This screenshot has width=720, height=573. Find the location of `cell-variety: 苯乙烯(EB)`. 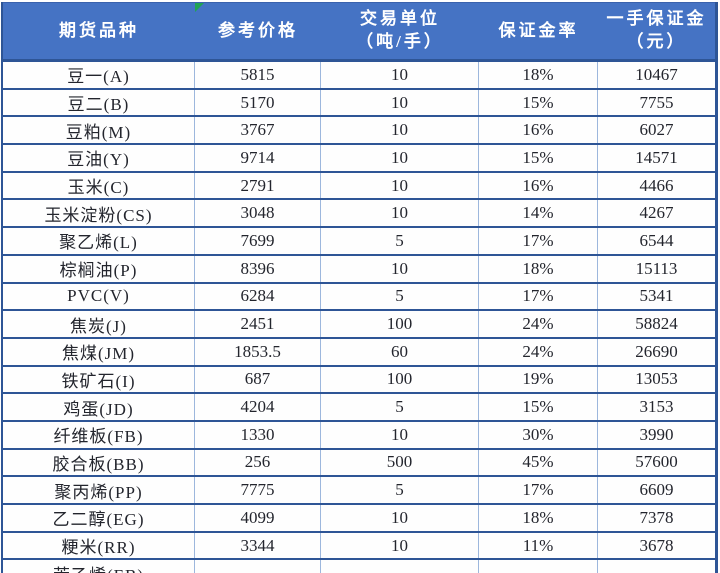

cell-variety: 苯乙烯(EB) is located at coordinates (99, 566).